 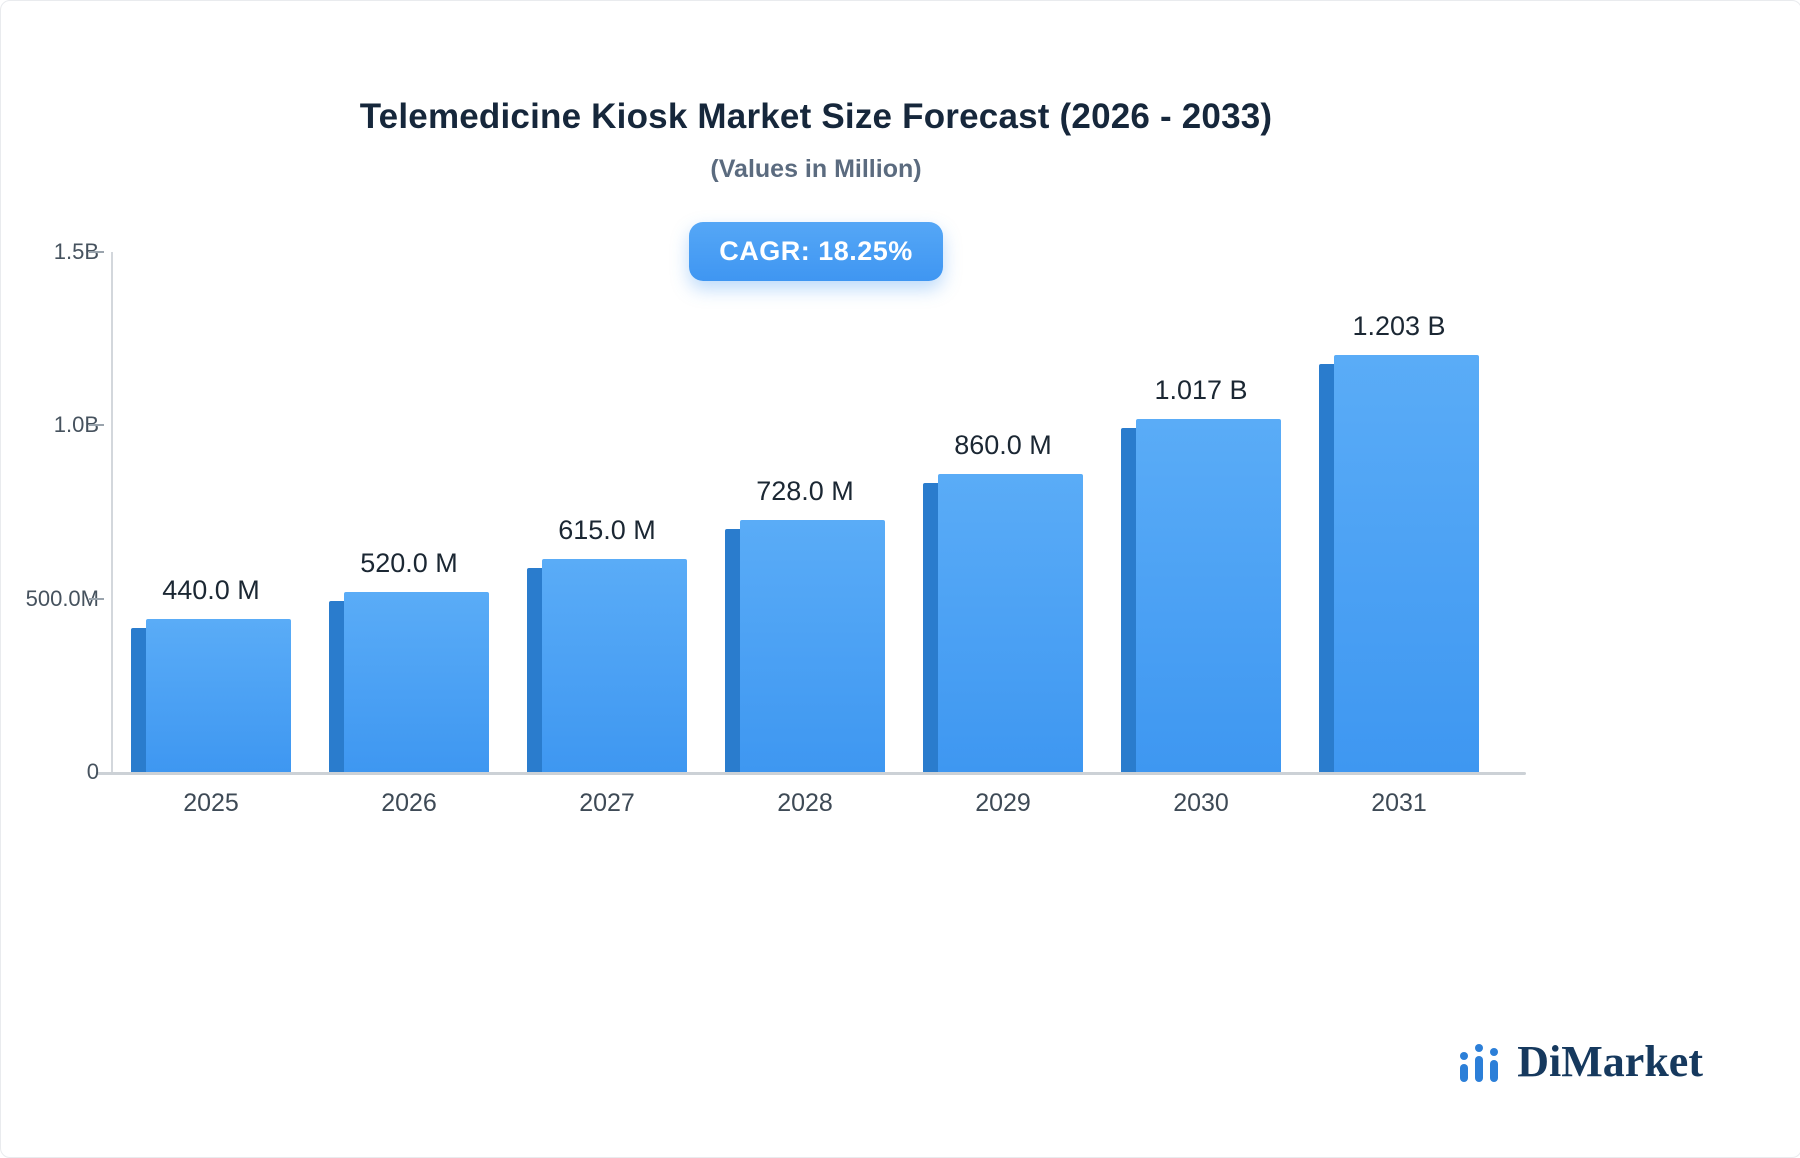 I want to click on x-tick-label: 2030, so click(x=1201, y=803).